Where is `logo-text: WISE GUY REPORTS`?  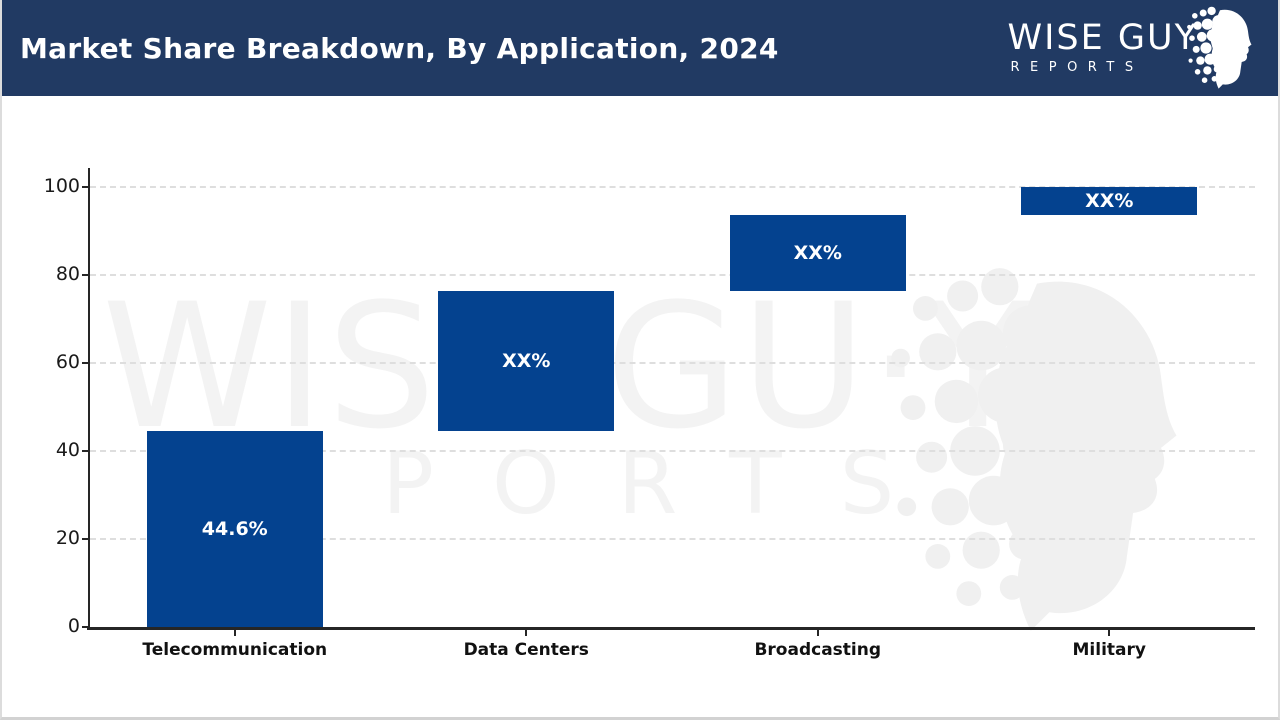
logo-text: WISE GUY REPORTS is located at coordinates (1102, 47).